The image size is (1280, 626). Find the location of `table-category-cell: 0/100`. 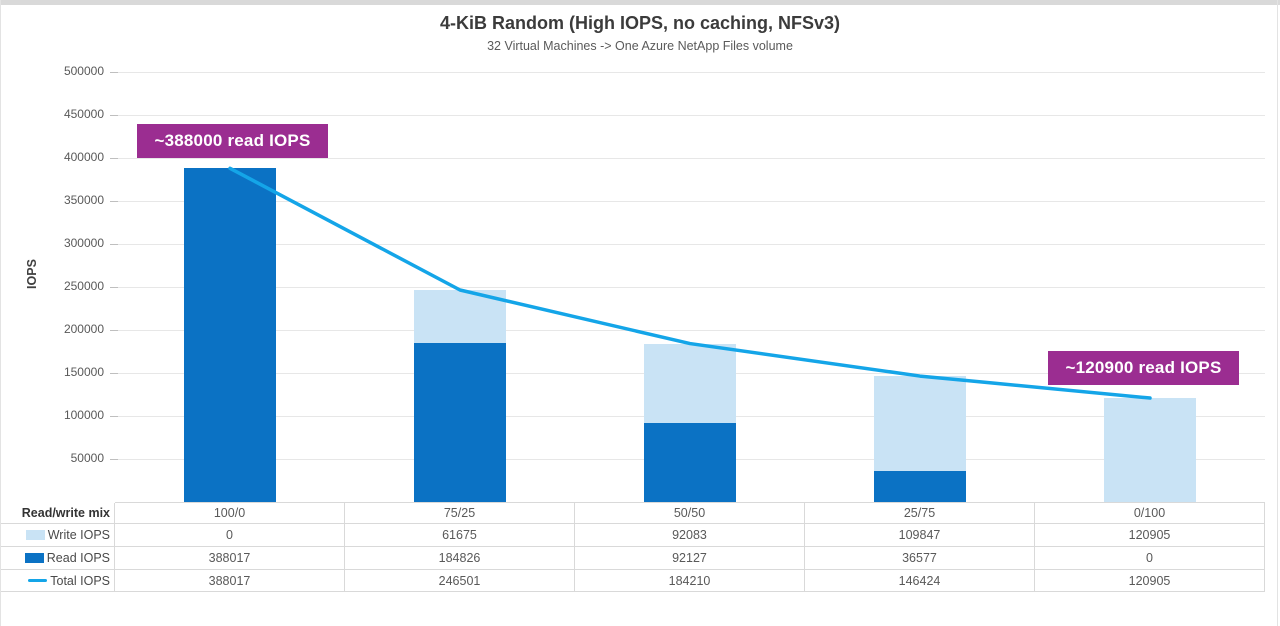

table-category-cell: 0/100 is located at coordinates (1150, 513).